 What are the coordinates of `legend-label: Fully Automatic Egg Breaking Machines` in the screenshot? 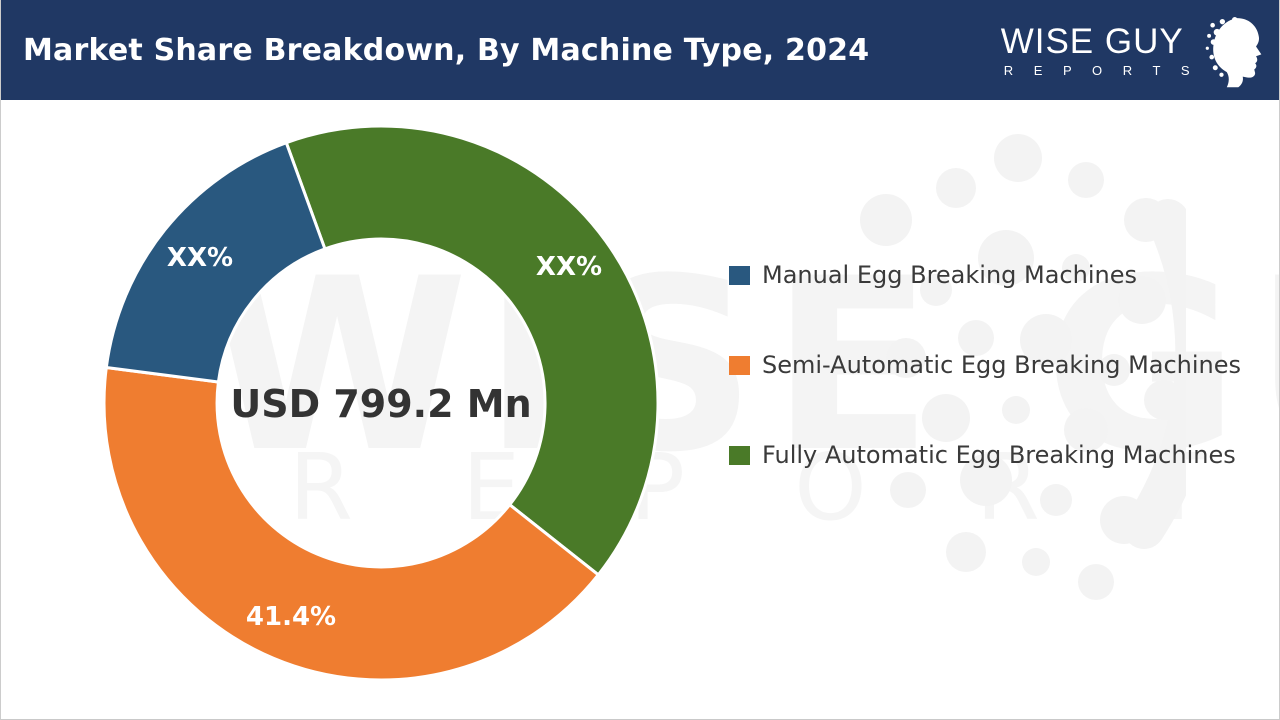 It's located at (999, 455).